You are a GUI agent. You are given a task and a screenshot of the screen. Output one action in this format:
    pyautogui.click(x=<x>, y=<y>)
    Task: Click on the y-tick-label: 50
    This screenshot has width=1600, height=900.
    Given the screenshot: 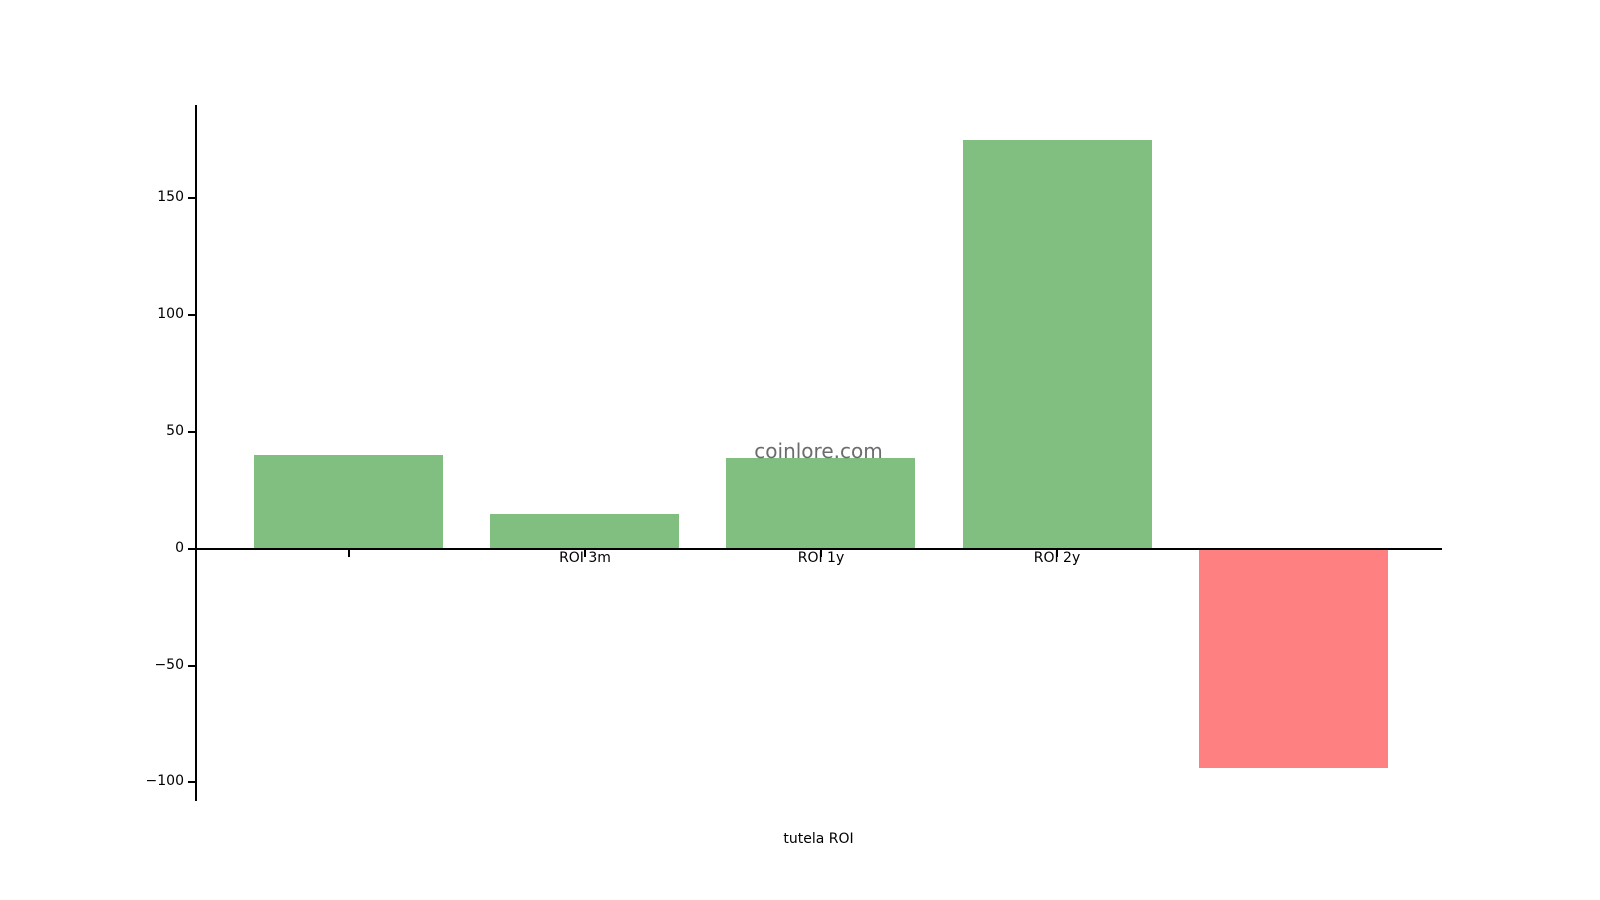 What is the action you would take?
    pyautogui.click(x=175, y=431)
    